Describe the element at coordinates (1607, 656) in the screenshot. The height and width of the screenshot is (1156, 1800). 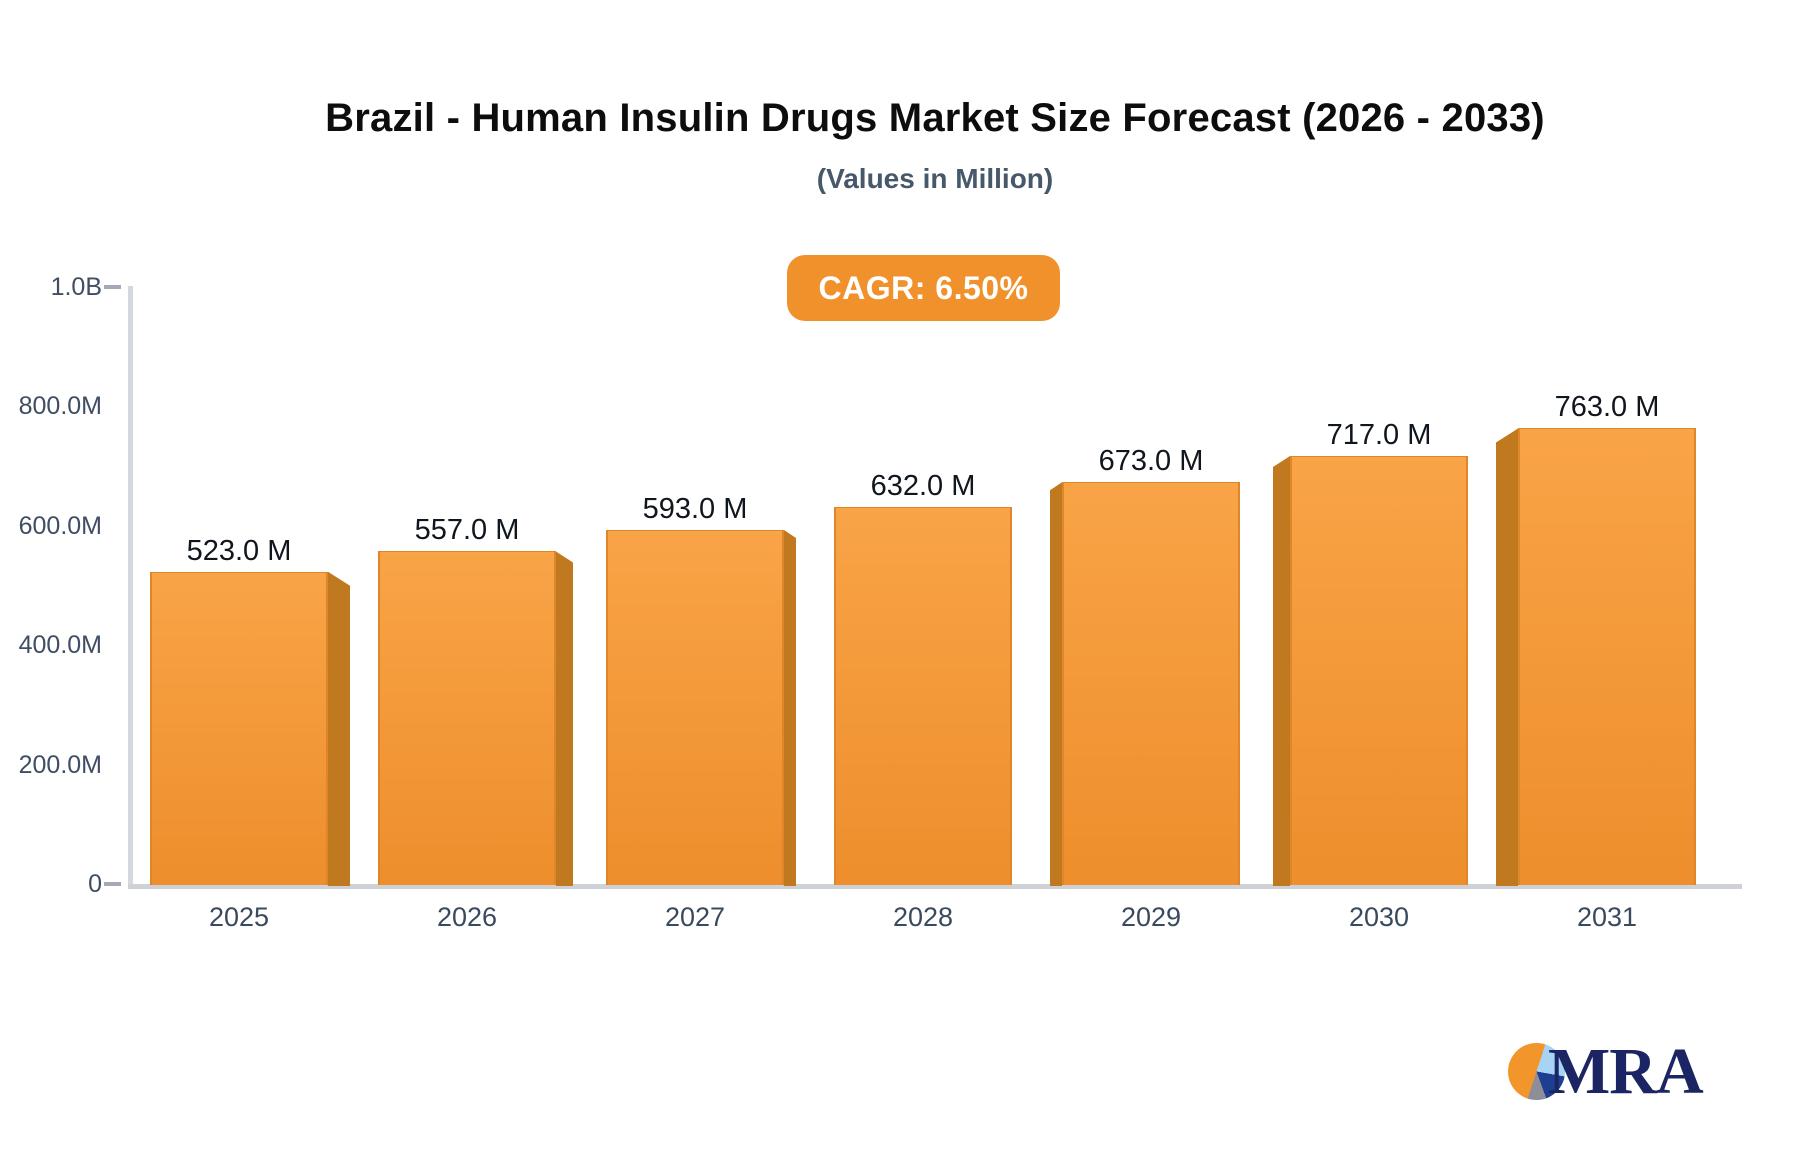
I see `bar-2031` at that location.